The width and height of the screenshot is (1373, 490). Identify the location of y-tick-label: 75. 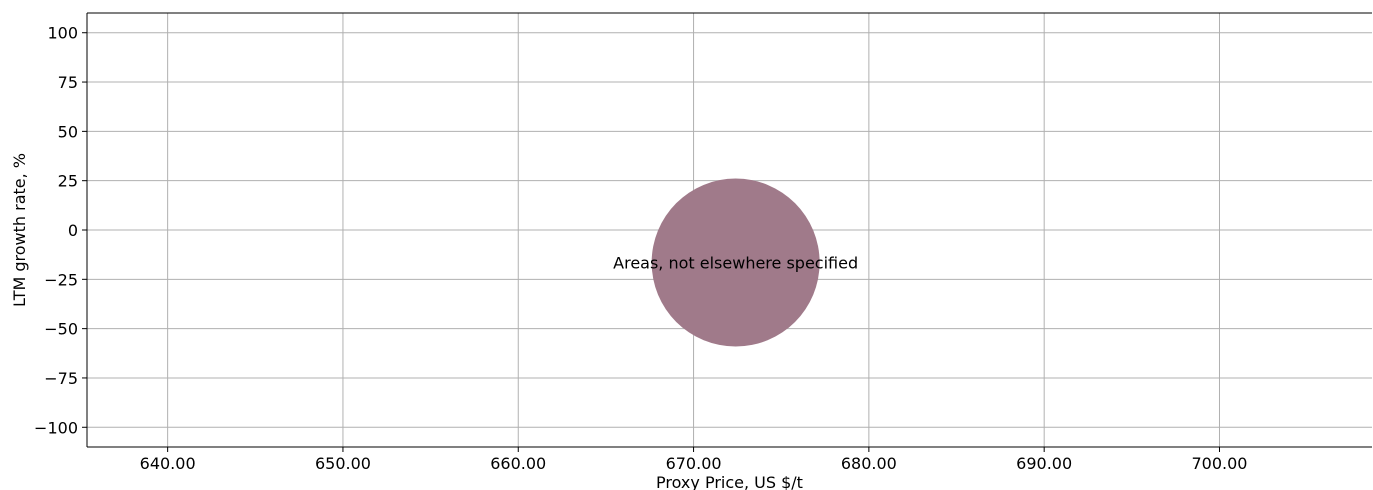
(68, 82).